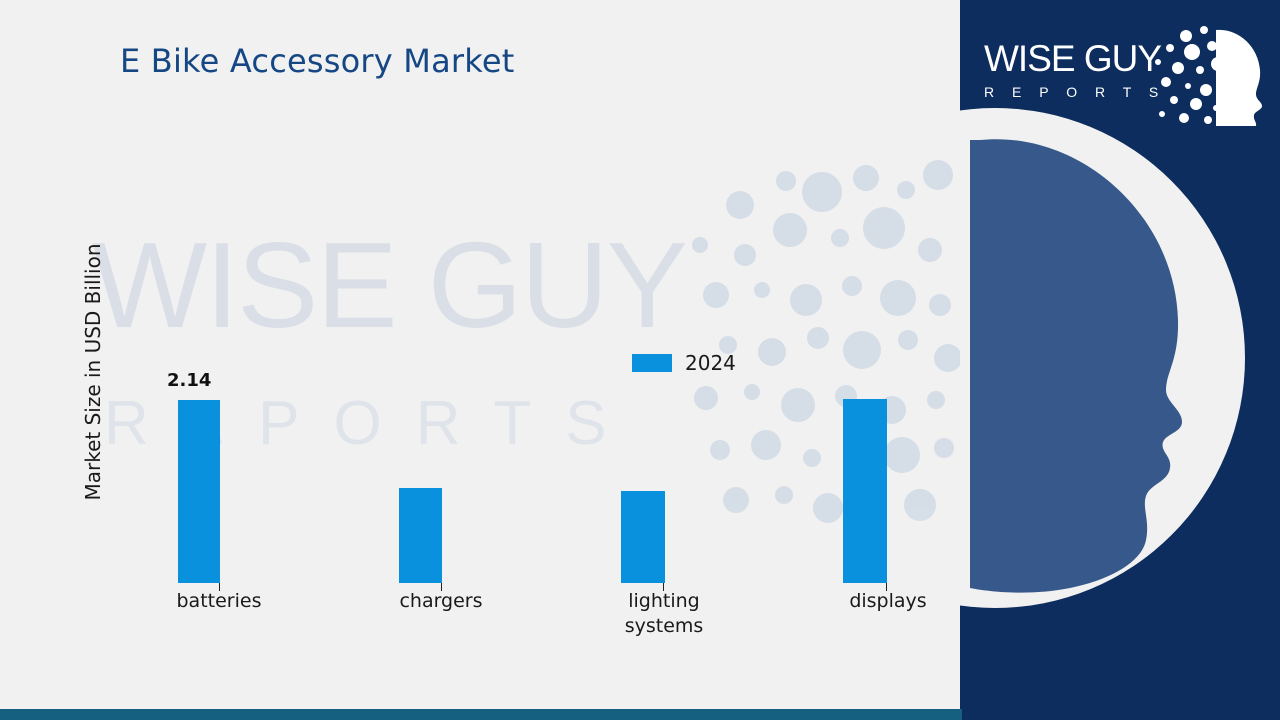 The image size is (1280, 720). I want to click on legend-swatch-2024, so click(652, 363).